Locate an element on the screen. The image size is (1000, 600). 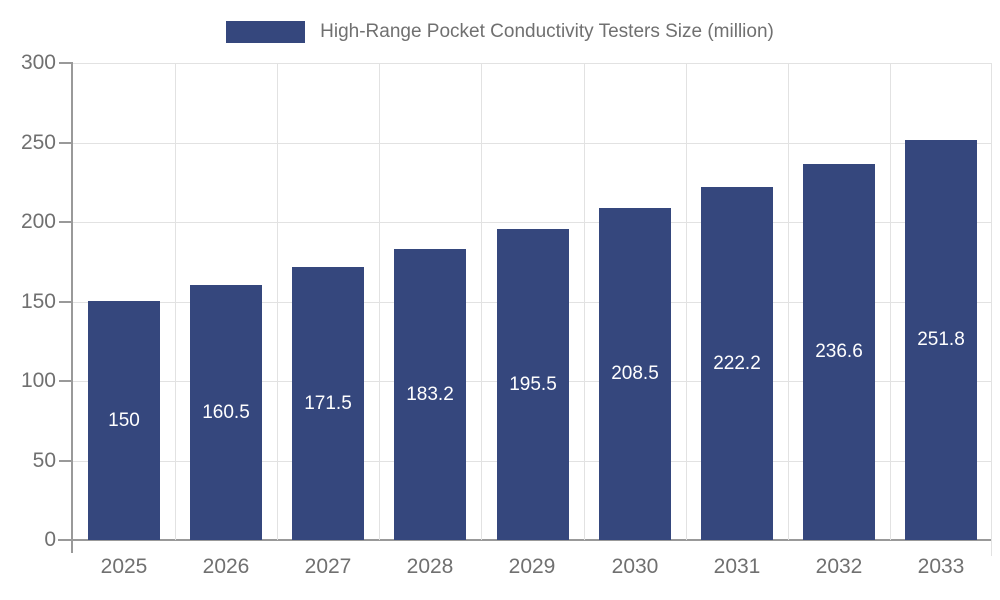
bar-value-label: 171.5 is located at coordinates (328, 403).